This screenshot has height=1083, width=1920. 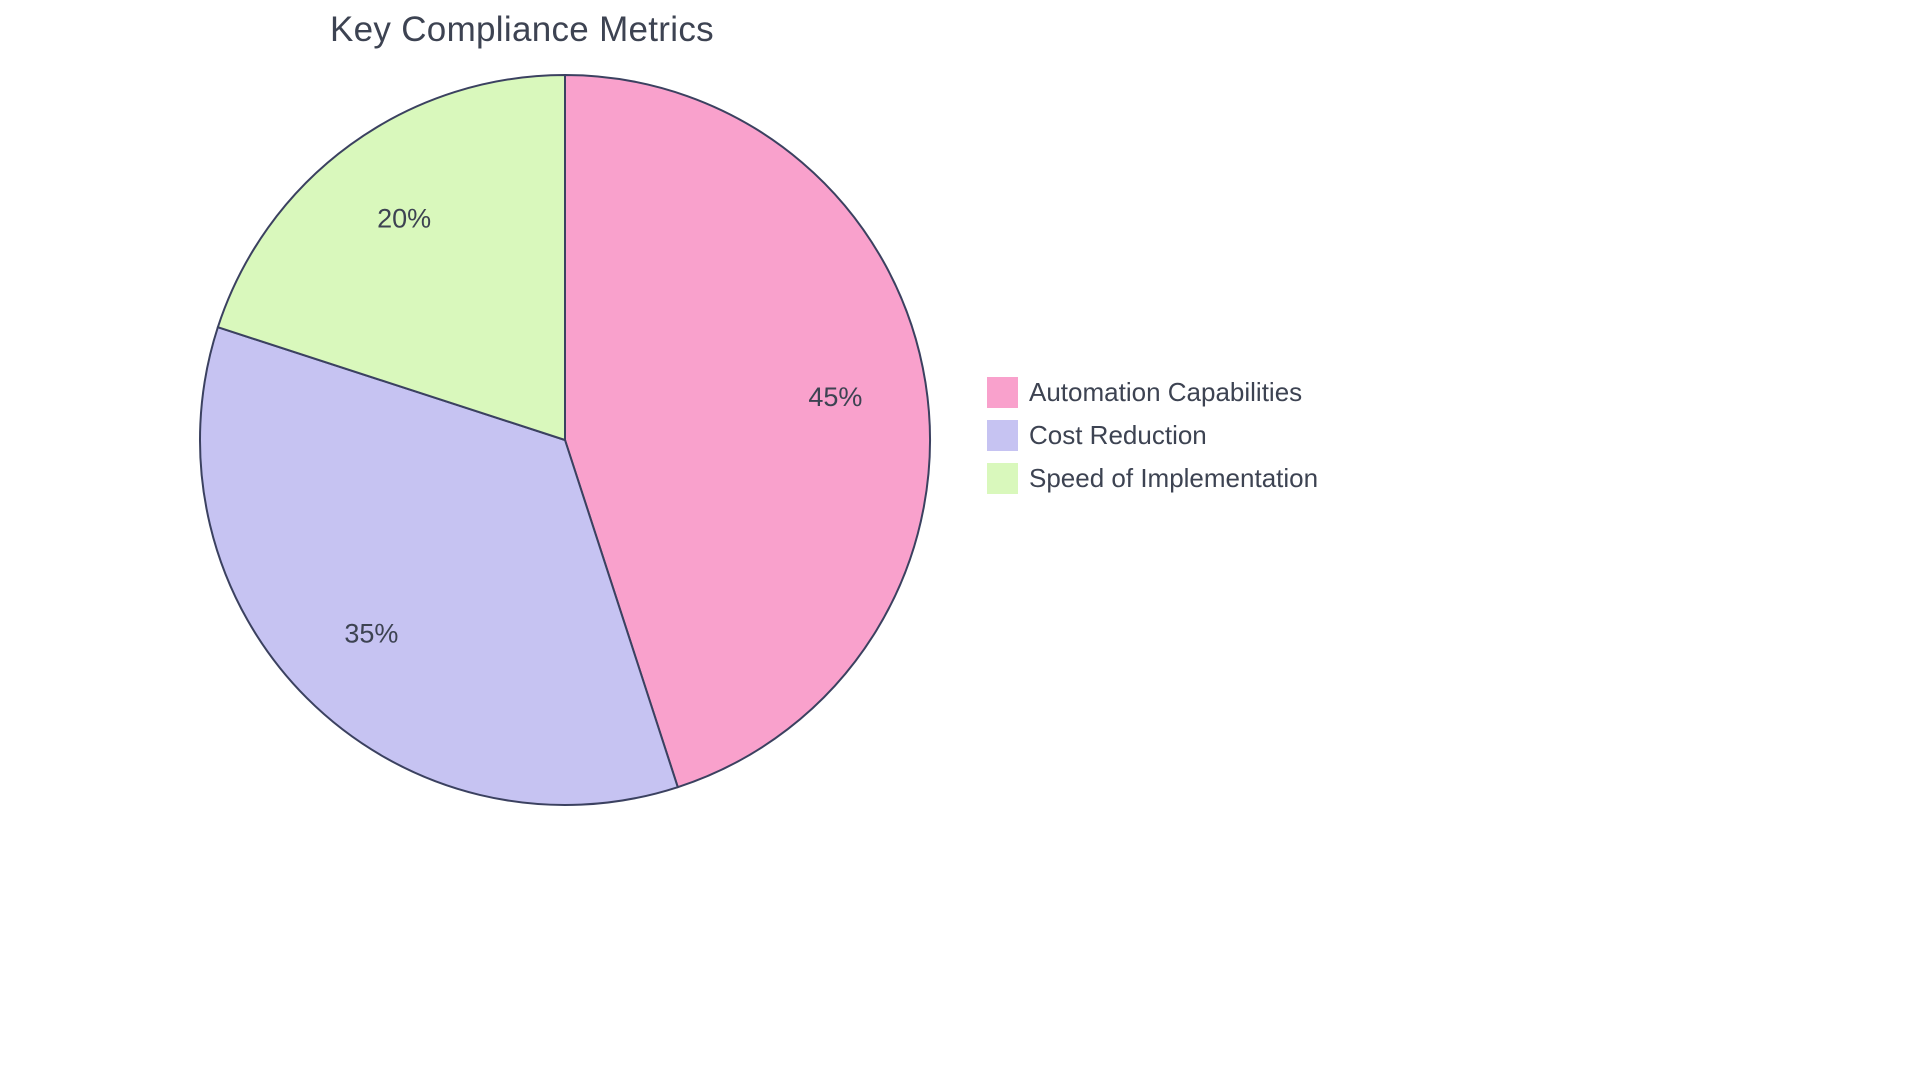 I want to click on legend-item: Speed of Implementation, so click(x=1152, y=478).